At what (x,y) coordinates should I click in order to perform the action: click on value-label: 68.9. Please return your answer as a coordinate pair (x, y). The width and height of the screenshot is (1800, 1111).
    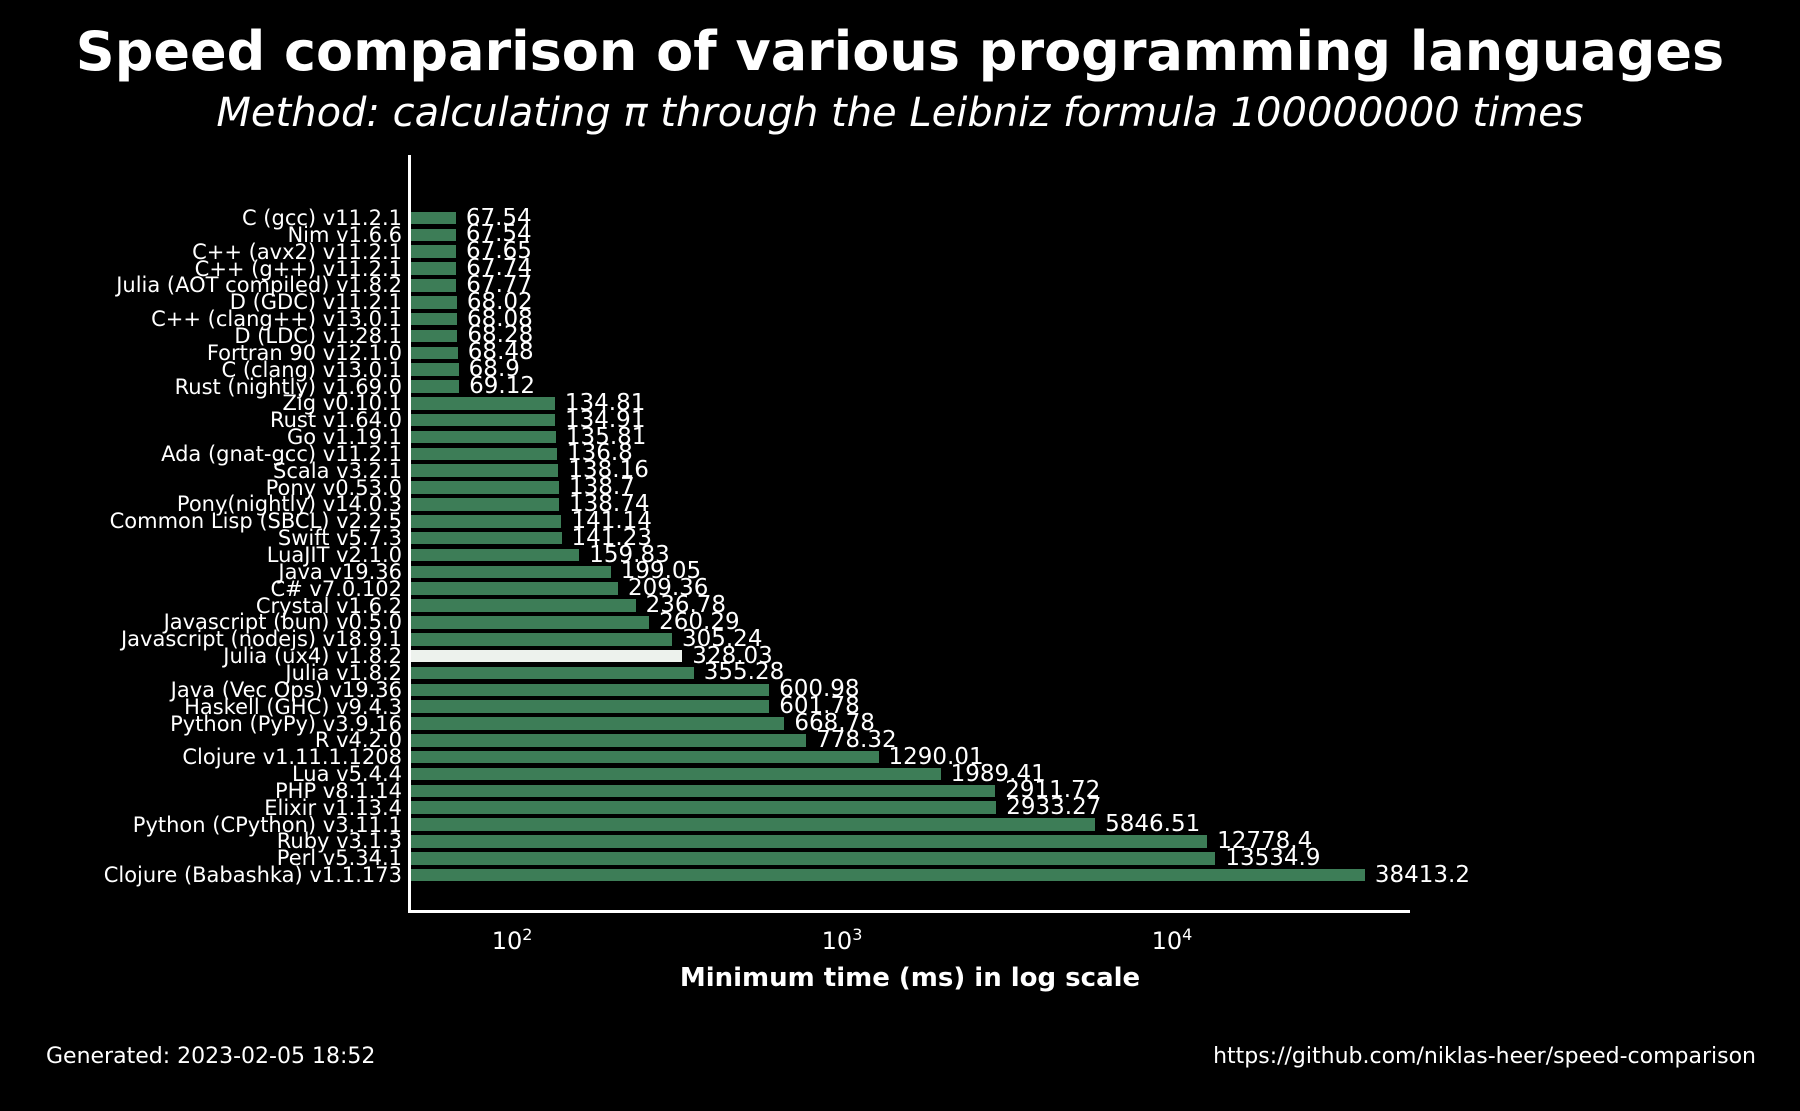
    Looking at the image, I should click on (494, 369).